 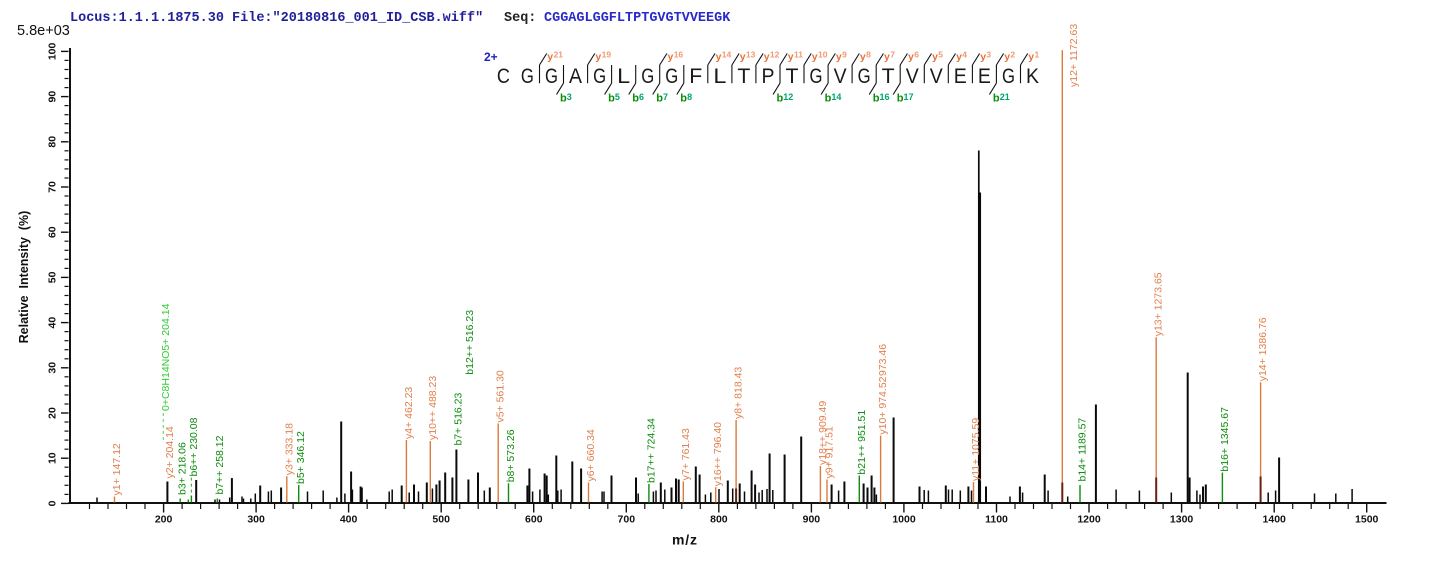 What do you see at coordinates (1182, 520) in the screenshot?
I see `svg-text: 1300` at bounding box center [1182, 520].